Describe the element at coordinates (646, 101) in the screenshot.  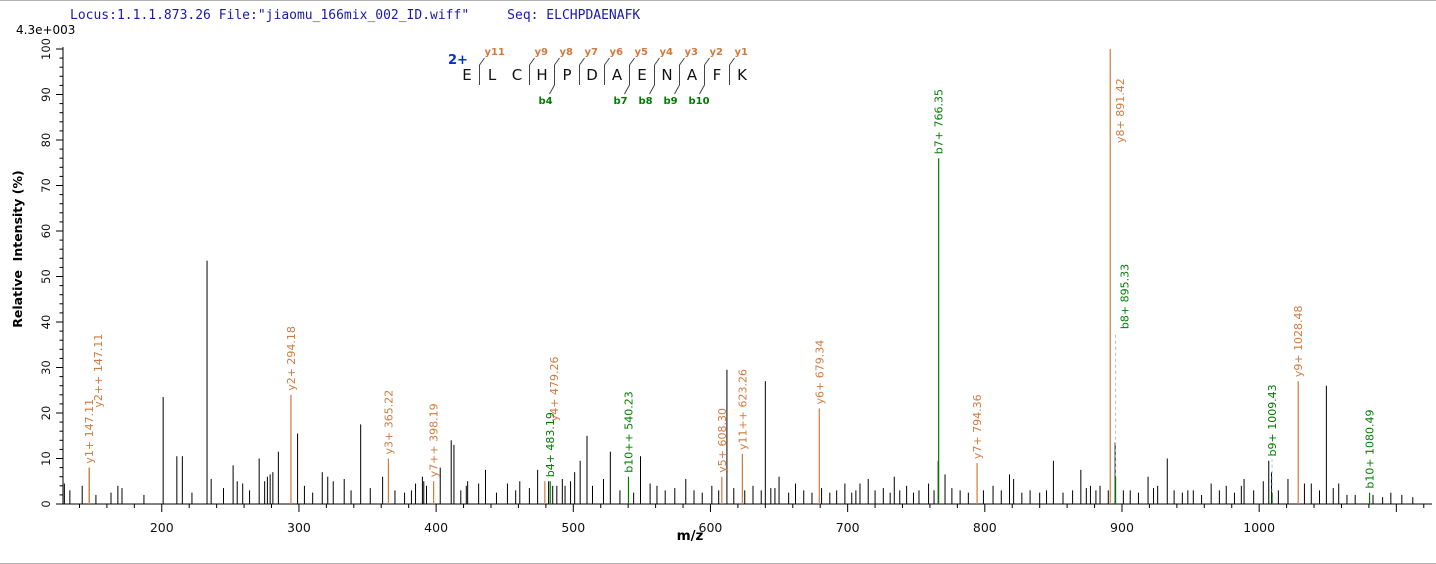
I see `b-ion-label: b8` at that location.